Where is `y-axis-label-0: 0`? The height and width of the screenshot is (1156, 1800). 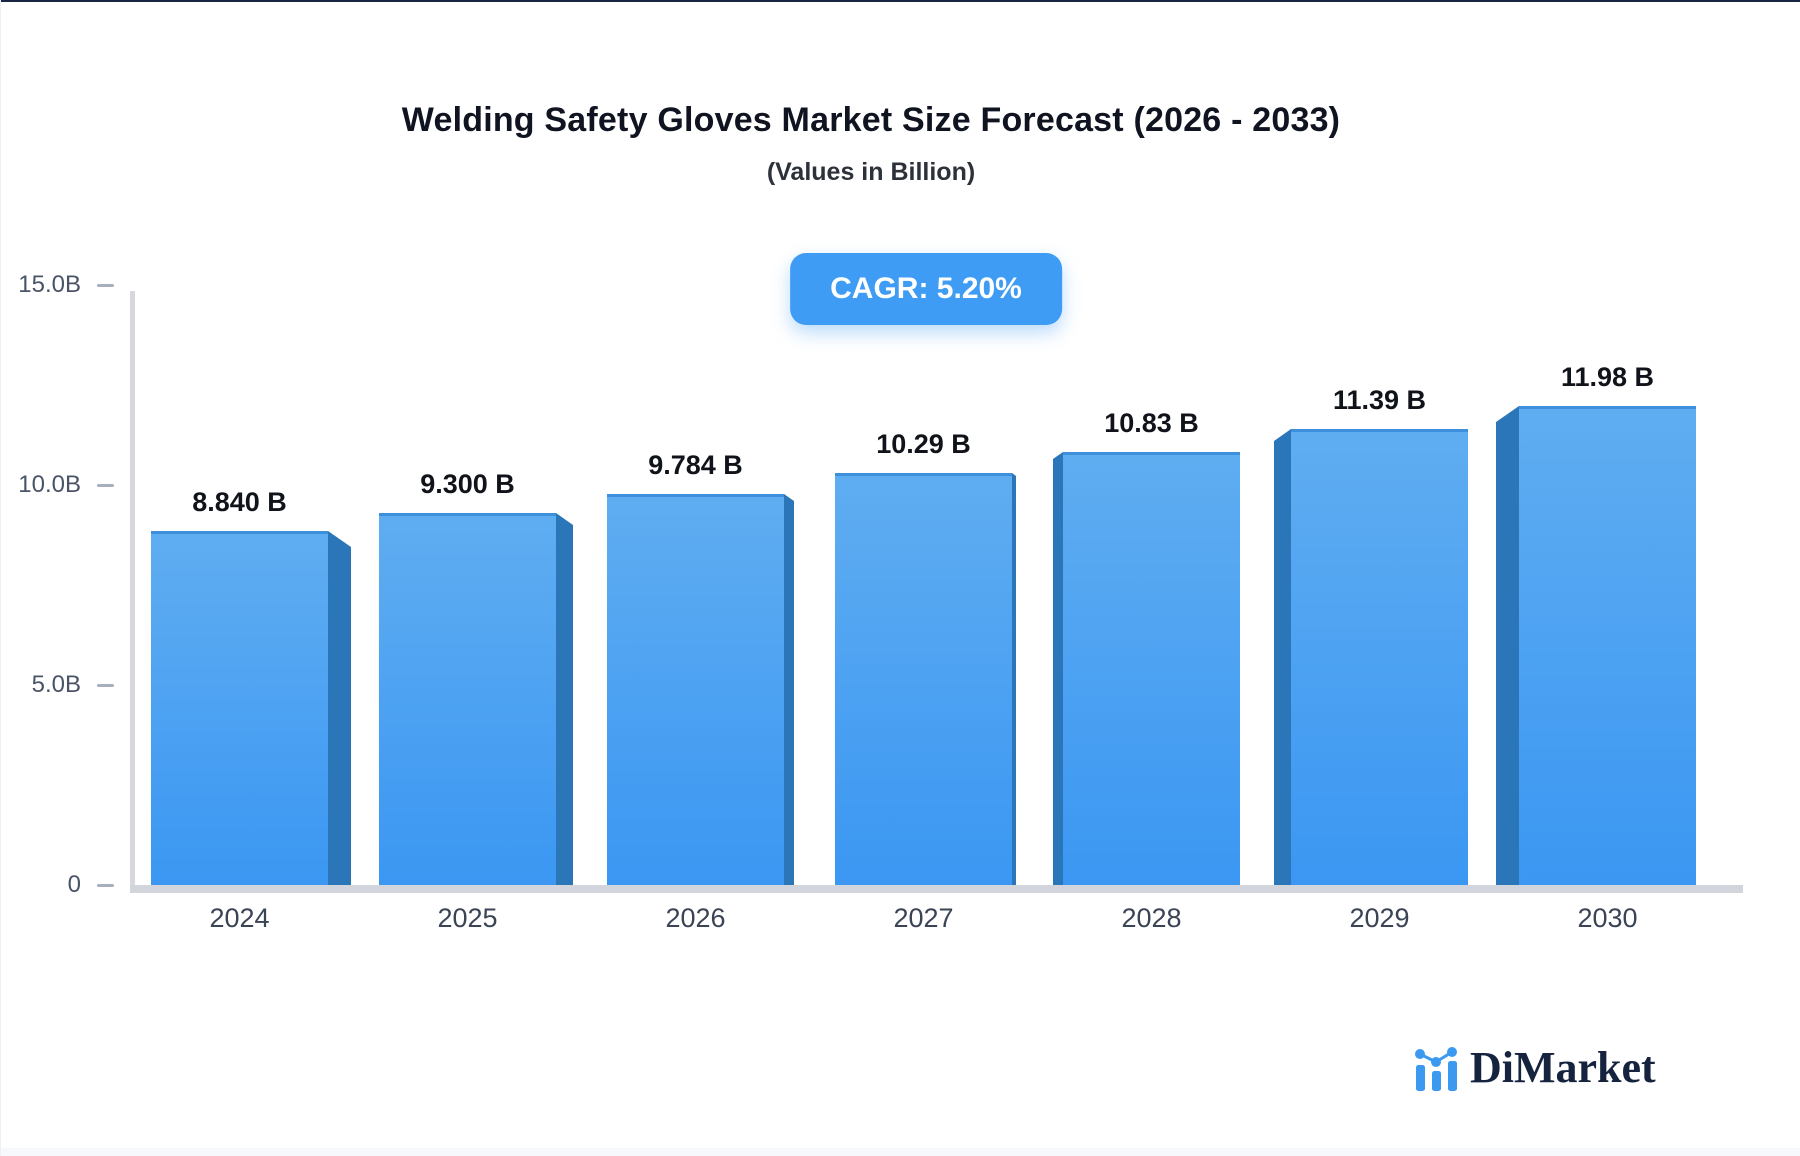
y-axis-label-0: 0 is located at coordinates (74, 884).